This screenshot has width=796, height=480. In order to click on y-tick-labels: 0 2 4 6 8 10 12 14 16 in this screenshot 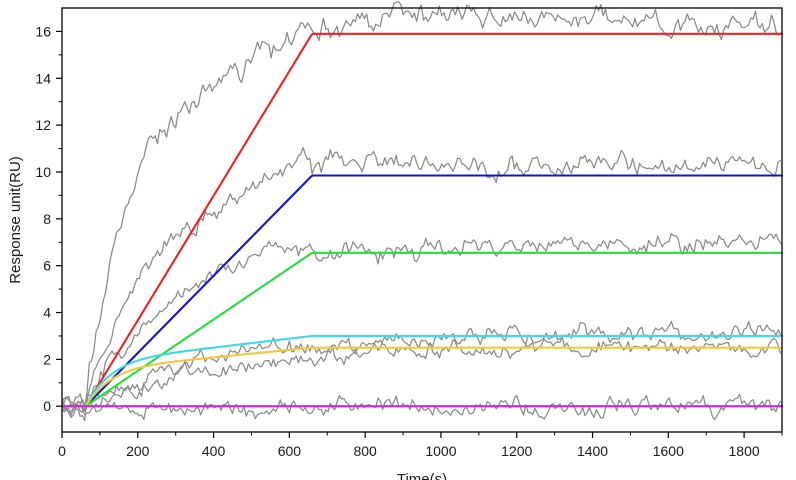, I will do `click(43, 218)`.